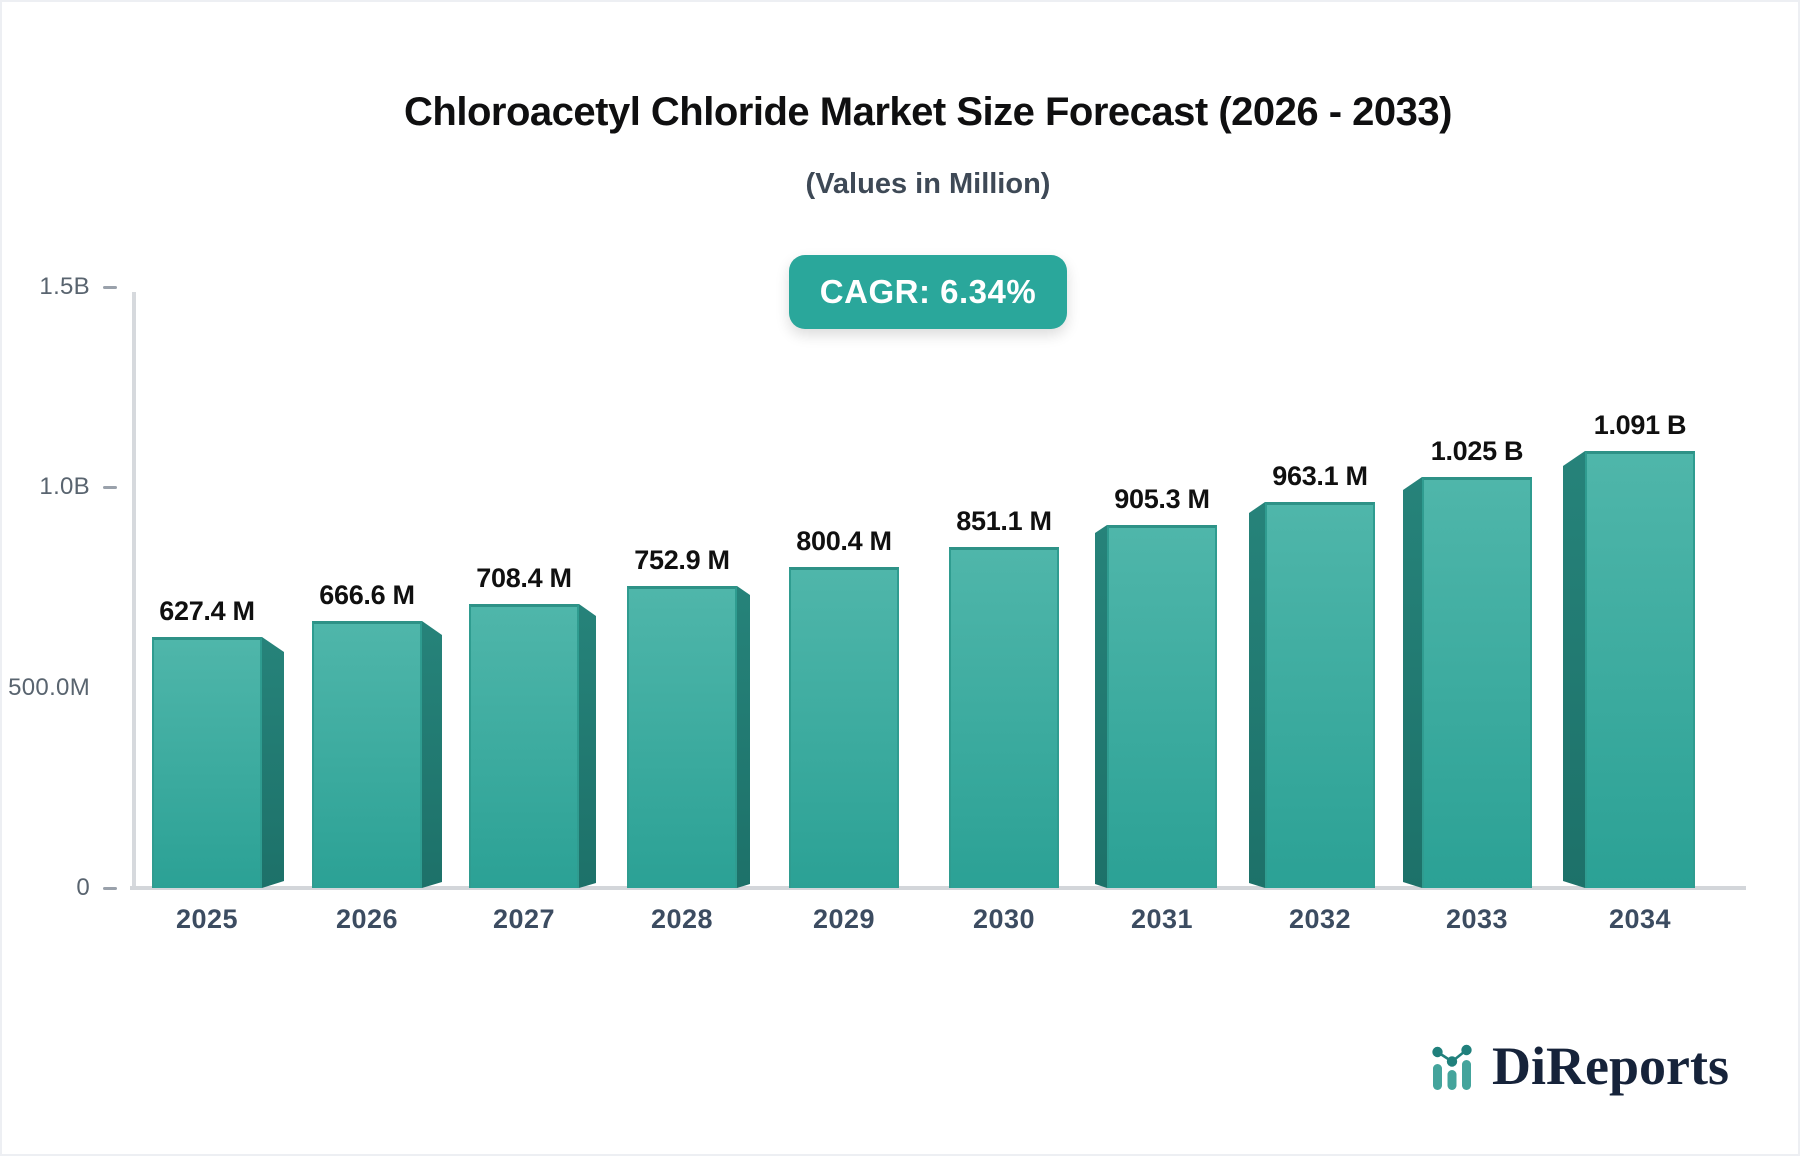  I want to click on bar-2026: 666.6 M, so click(377, 734).